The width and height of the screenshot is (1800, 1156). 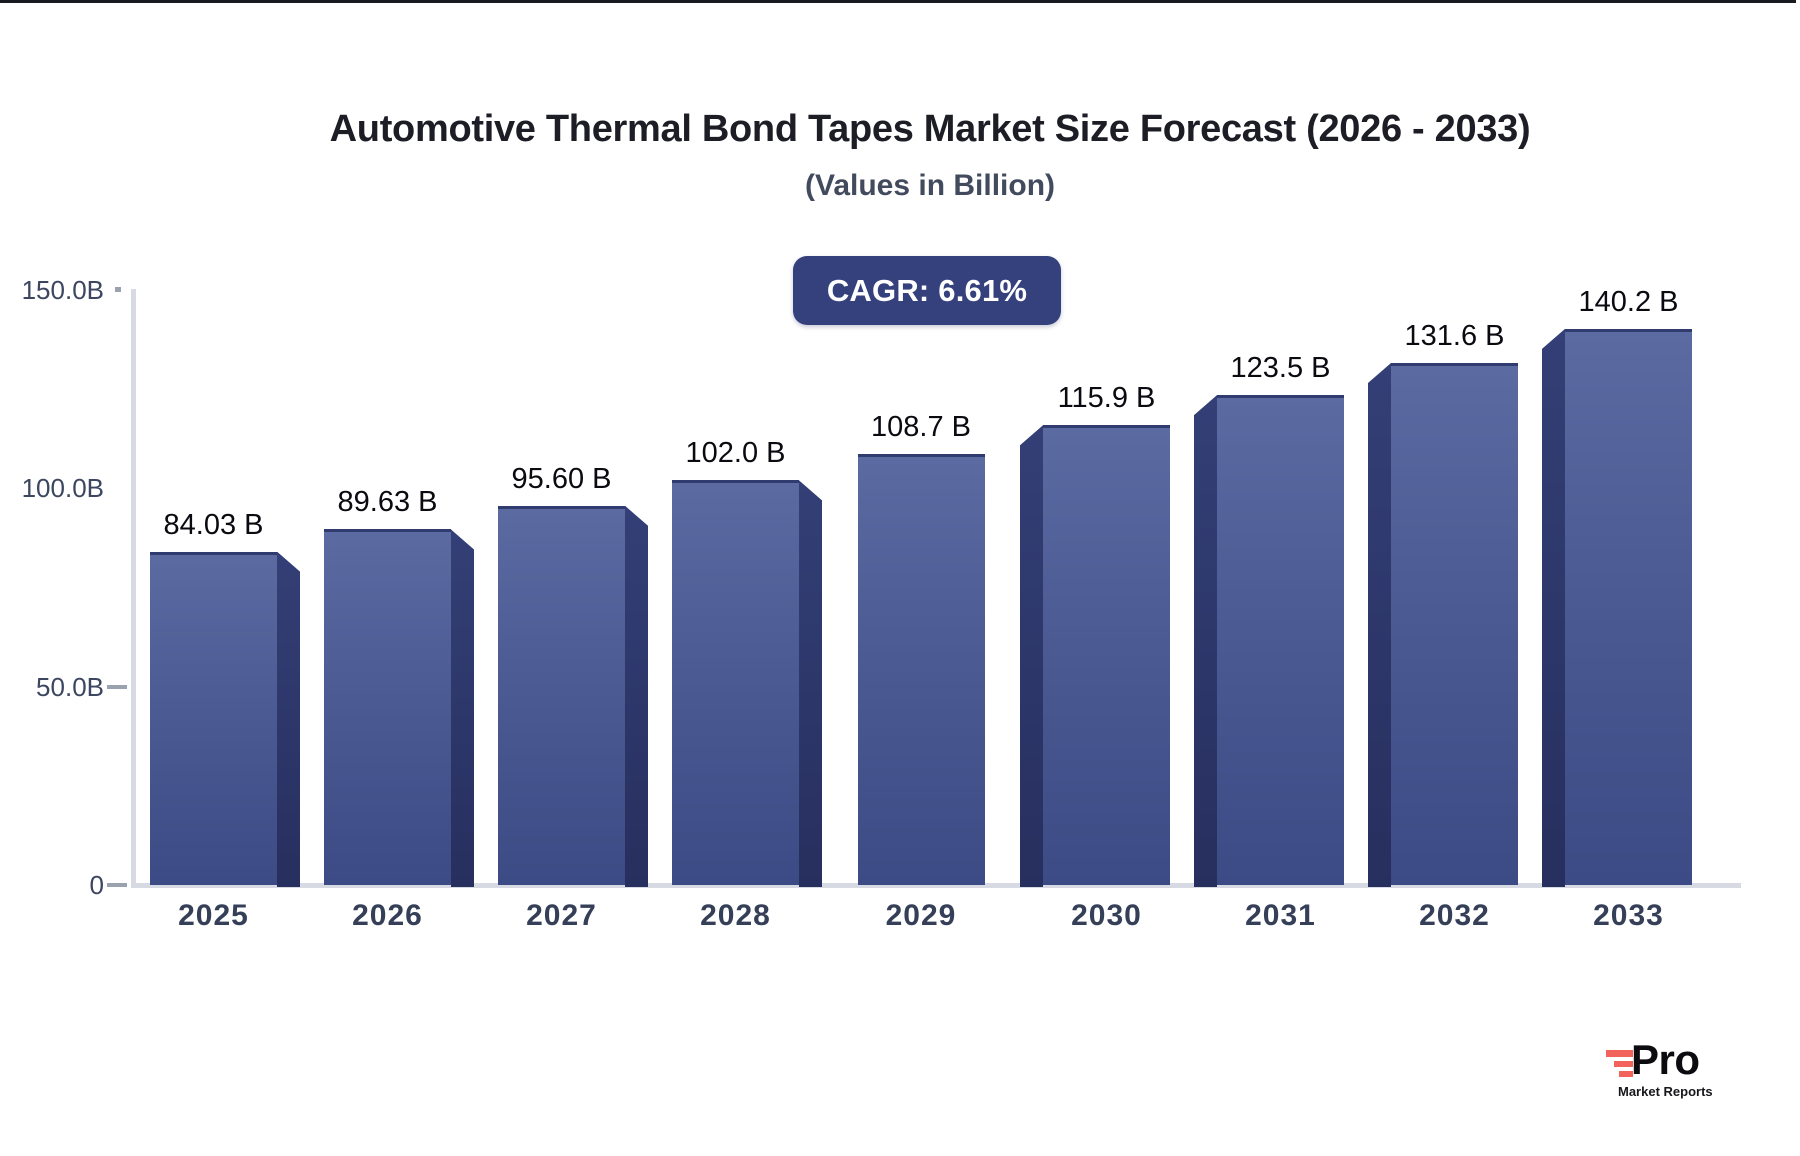 I want to click on y-axis-tick-label: 100.0B, so click(x=62, y=488).